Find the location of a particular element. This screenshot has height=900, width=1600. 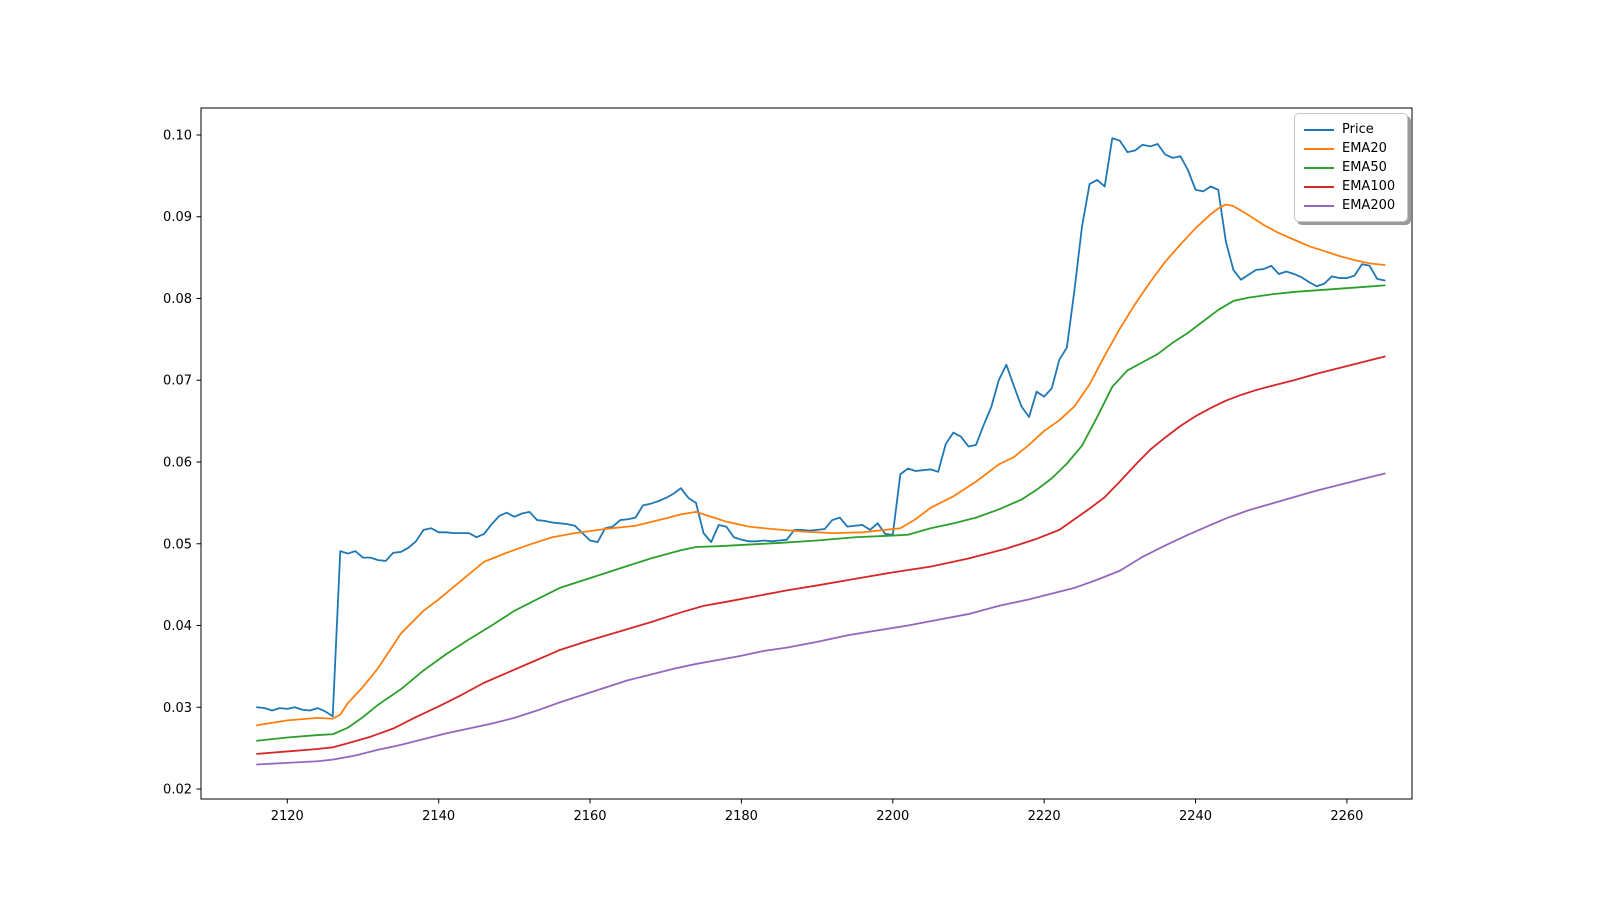

legend-item-price: Price is located at coordinates (1349, 129).